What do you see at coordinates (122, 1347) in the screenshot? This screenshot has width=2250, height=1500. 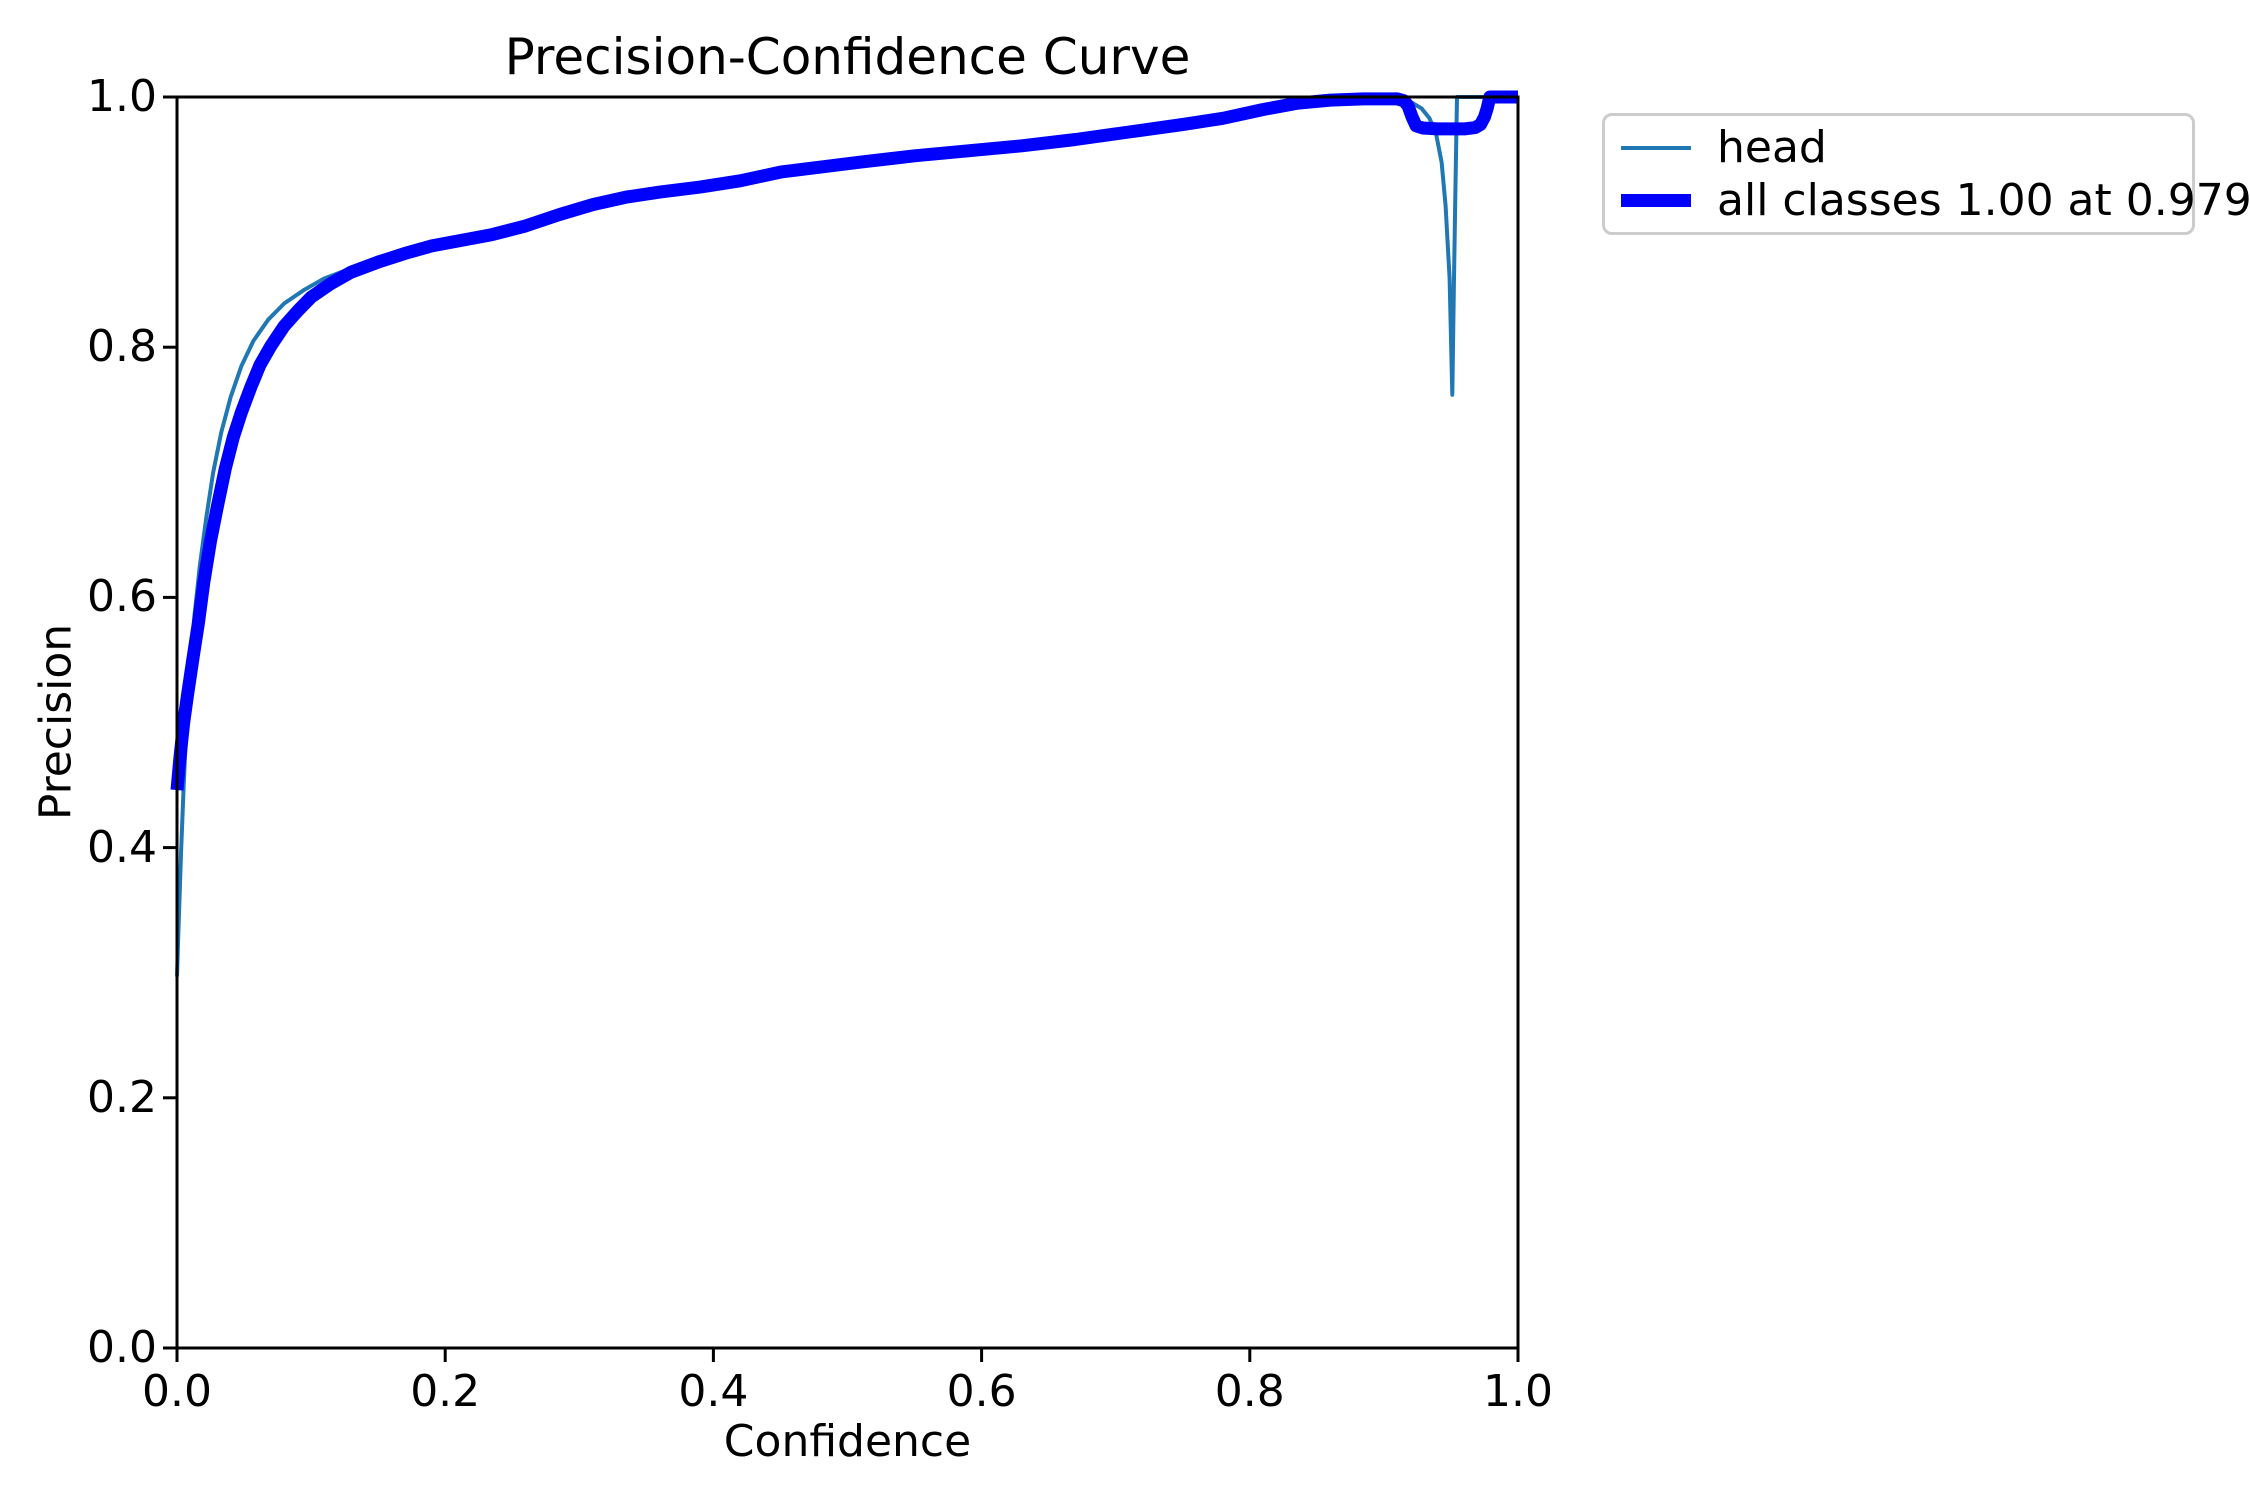 I see `y-tick-label: 0.0` at bounding box center [122, 1347].